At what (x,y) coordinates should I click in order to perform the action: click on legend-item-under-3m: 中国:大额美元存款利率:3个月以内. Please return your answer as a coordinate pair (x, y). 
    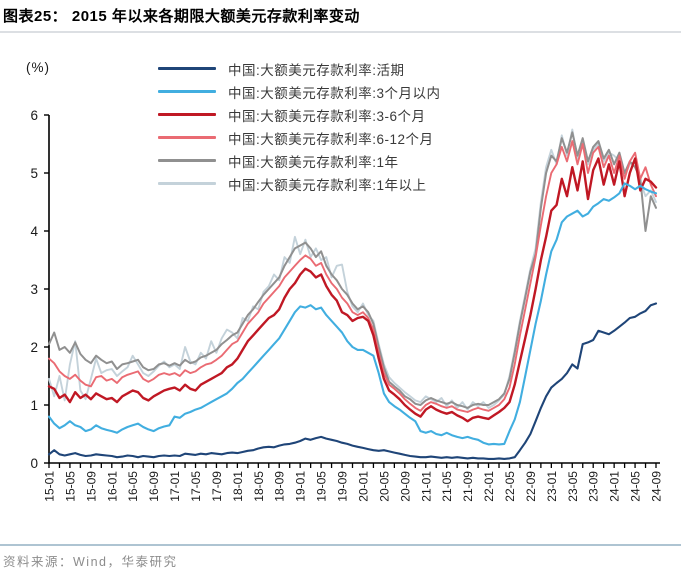
    Looking at the image, I should click on (299, 91).